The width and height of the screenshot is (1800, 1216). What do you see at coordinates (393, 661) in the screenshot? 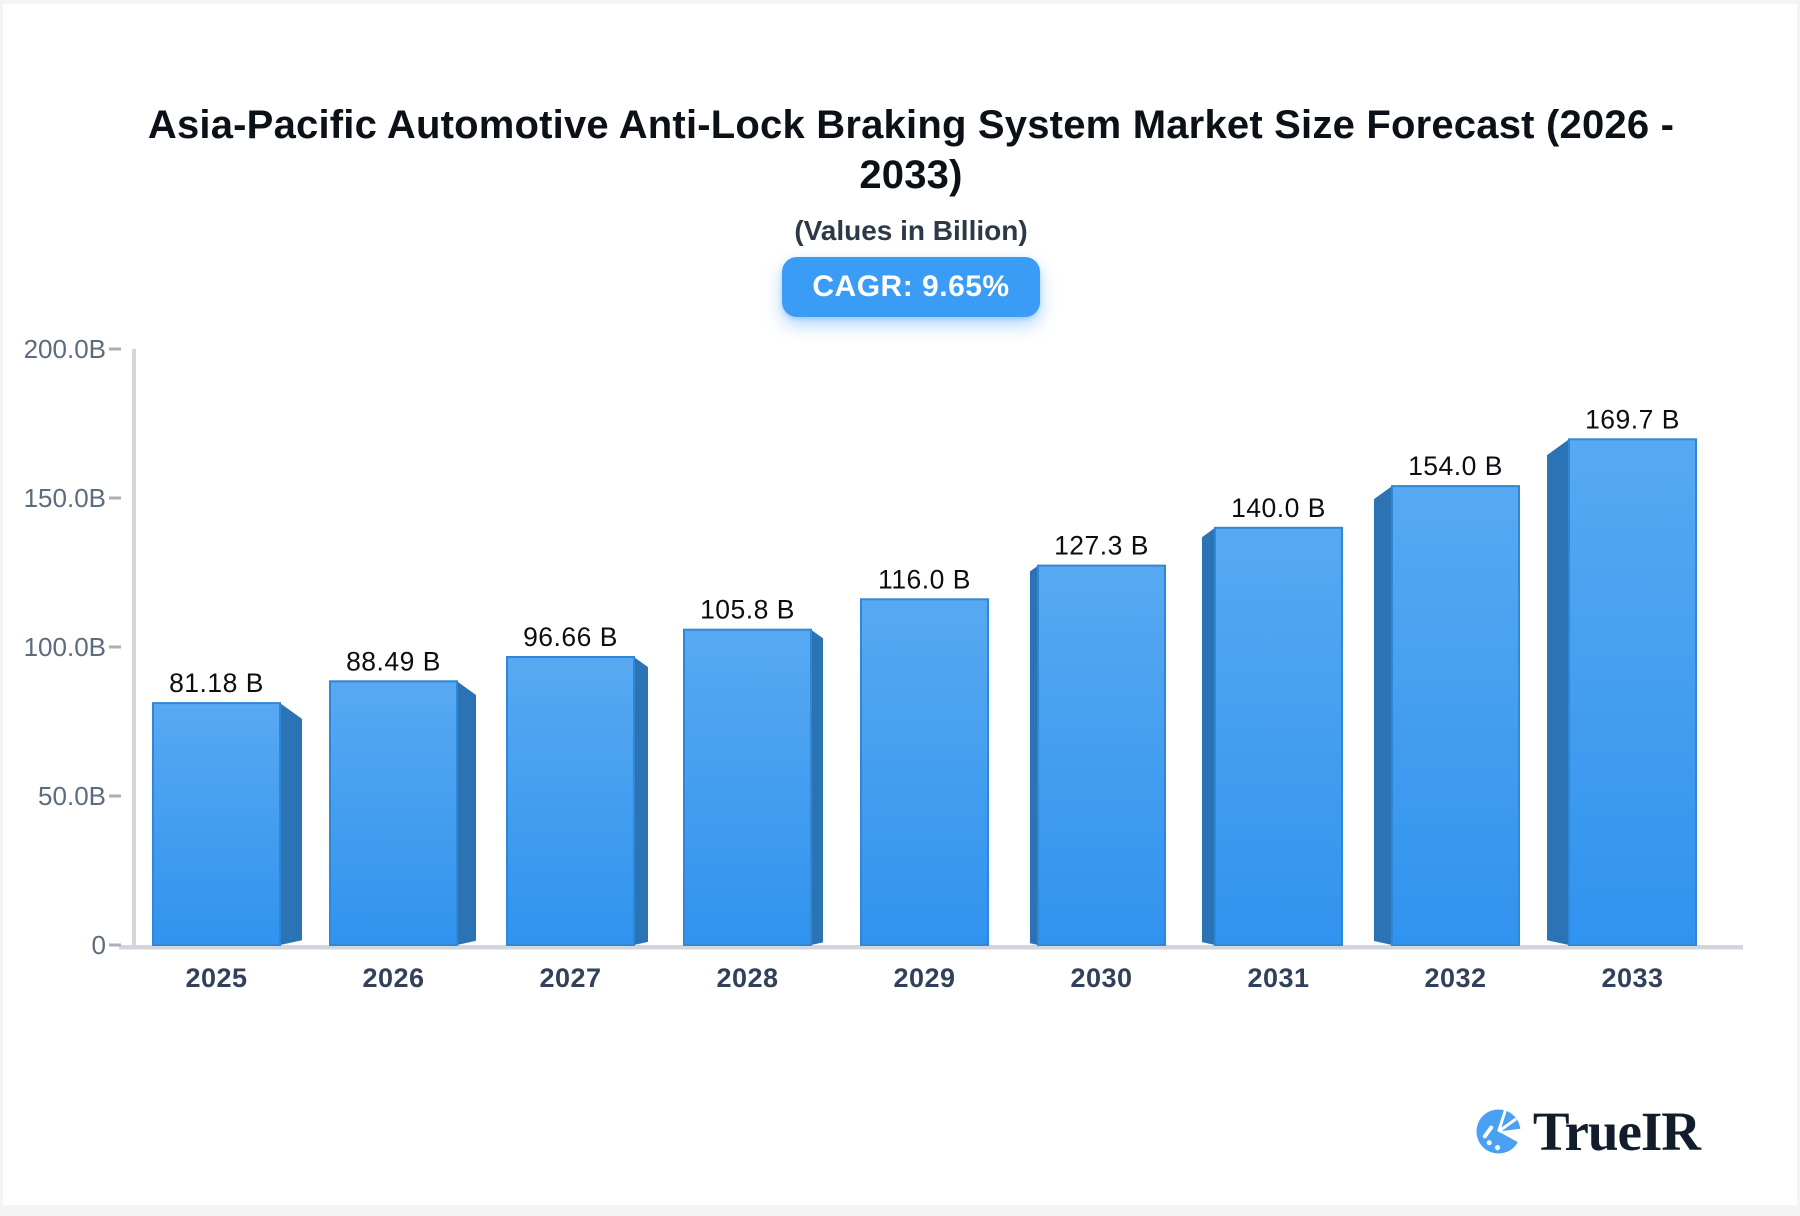
I see `bar-value-label: 88.49 B` at bounding box center [393, 661].